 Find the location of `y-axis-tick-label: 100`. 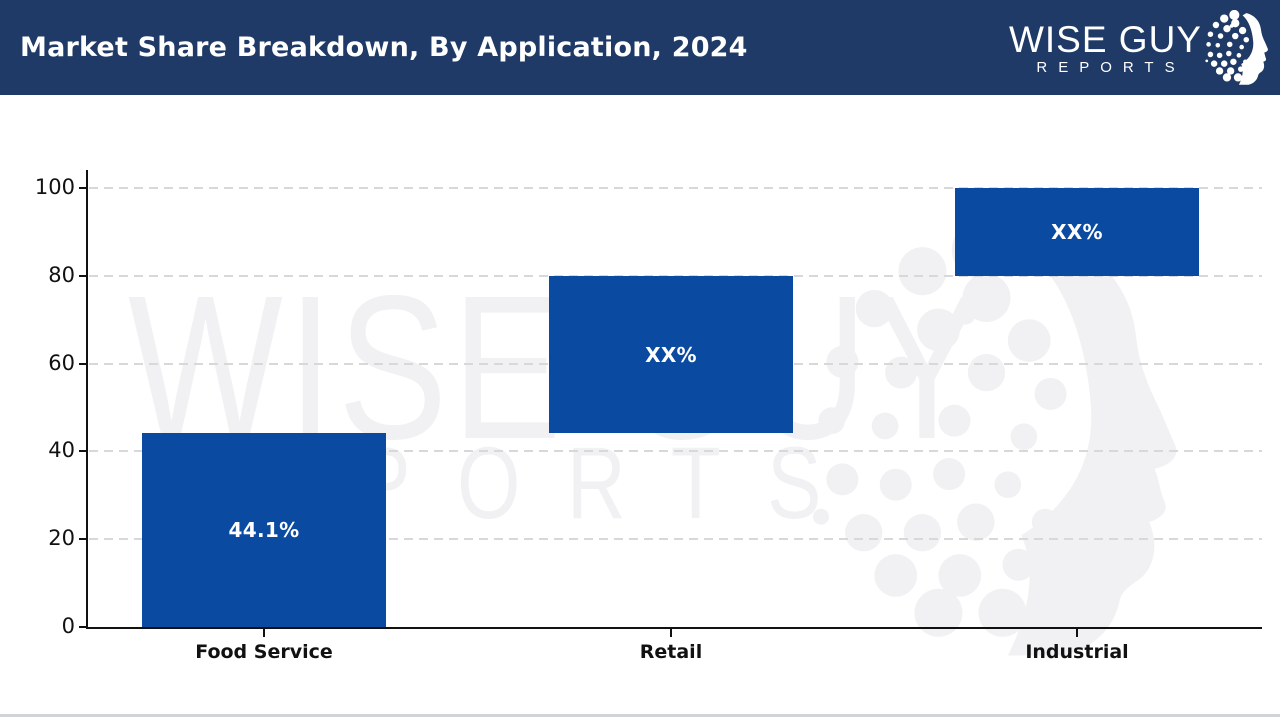

y-axis-tick-label: 100 is located at coordinates (54, 187).